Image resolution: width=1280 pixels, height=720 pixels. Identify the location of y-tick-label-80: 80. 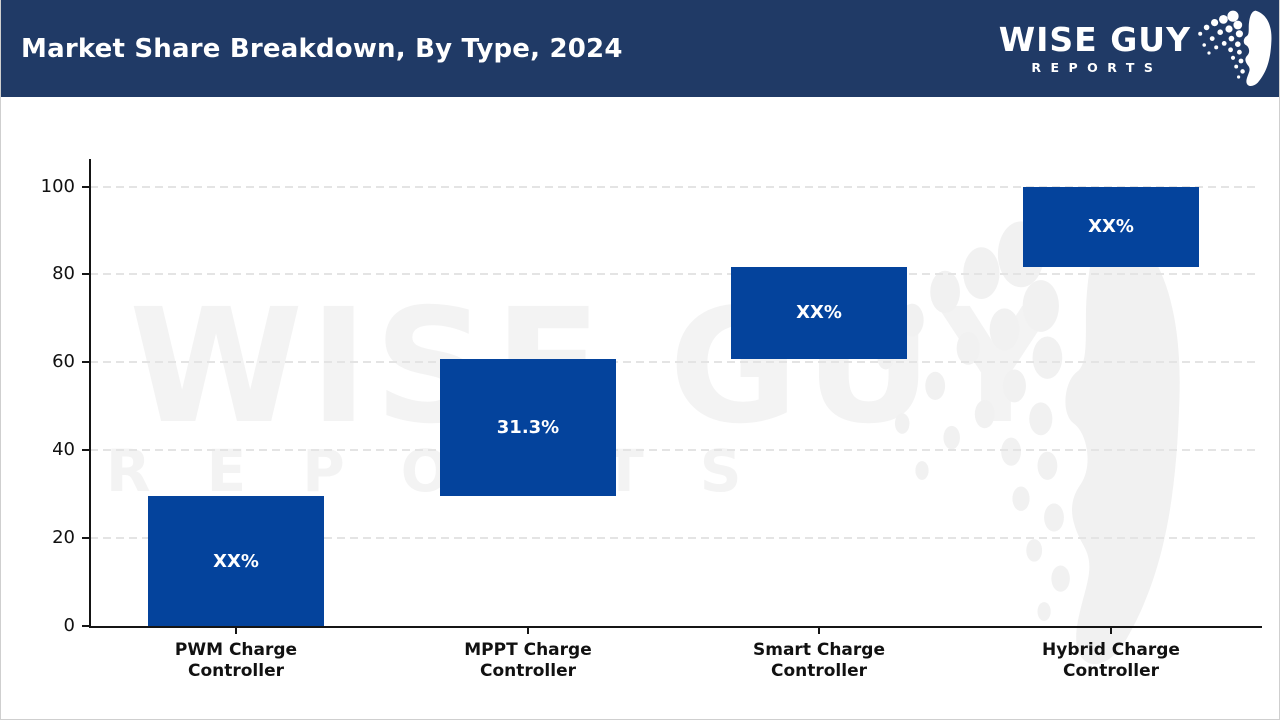
(63, 274).